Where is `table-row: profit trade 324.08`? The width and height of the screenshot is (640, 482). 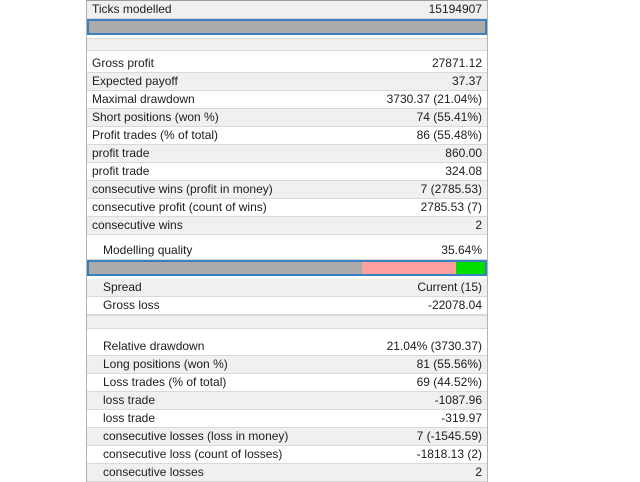 table-row: profit trade 324.08 is located at coordinates (287, 172).